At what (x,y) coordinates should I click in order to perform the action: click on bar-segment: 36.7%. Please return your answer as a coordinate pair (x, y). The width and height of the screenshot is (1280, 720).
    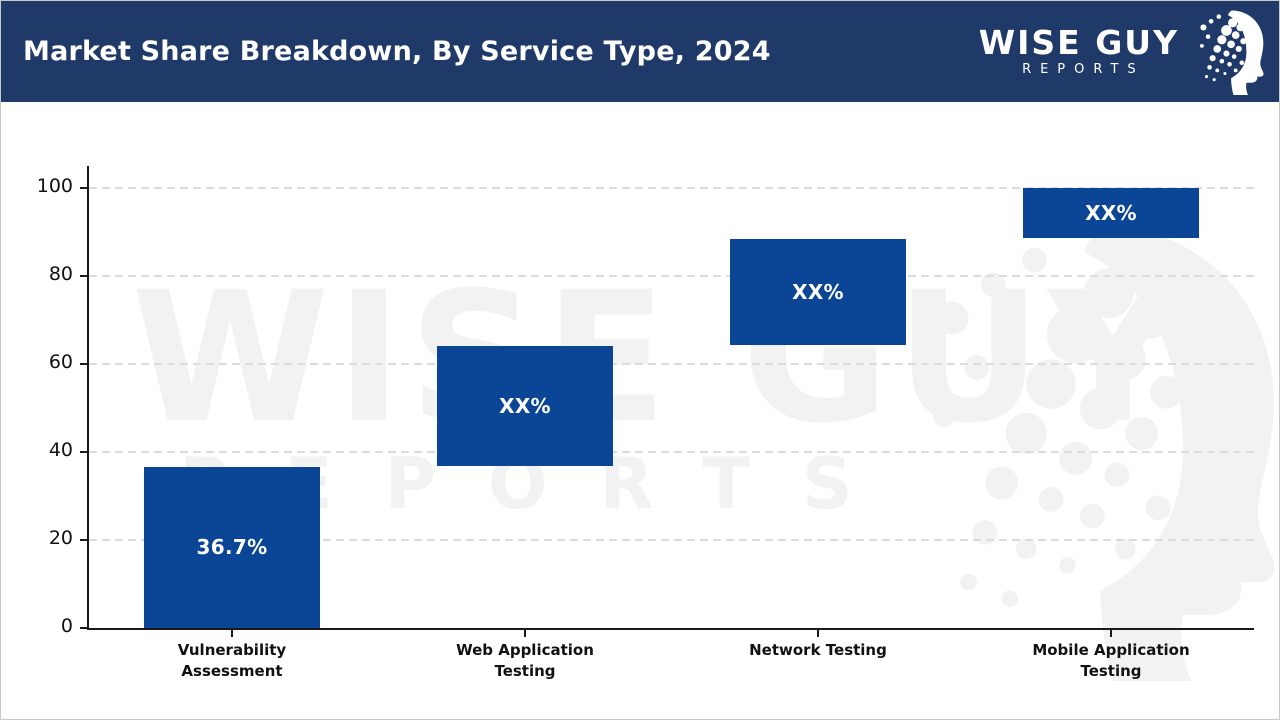
    Looking at the image, I should click on (232, 547).